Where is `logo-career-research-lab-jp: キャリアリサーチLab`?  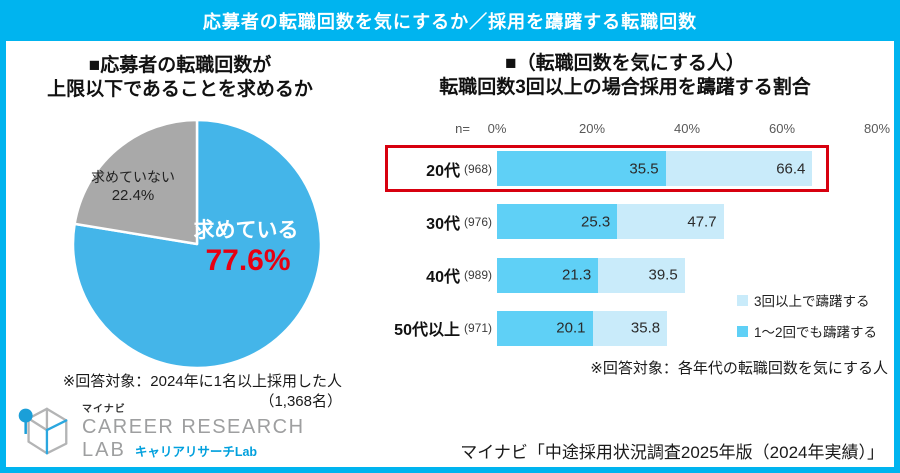 logo-career-research-lab-jp: キャリアリサーチLab is located at coordinates (196, 452).